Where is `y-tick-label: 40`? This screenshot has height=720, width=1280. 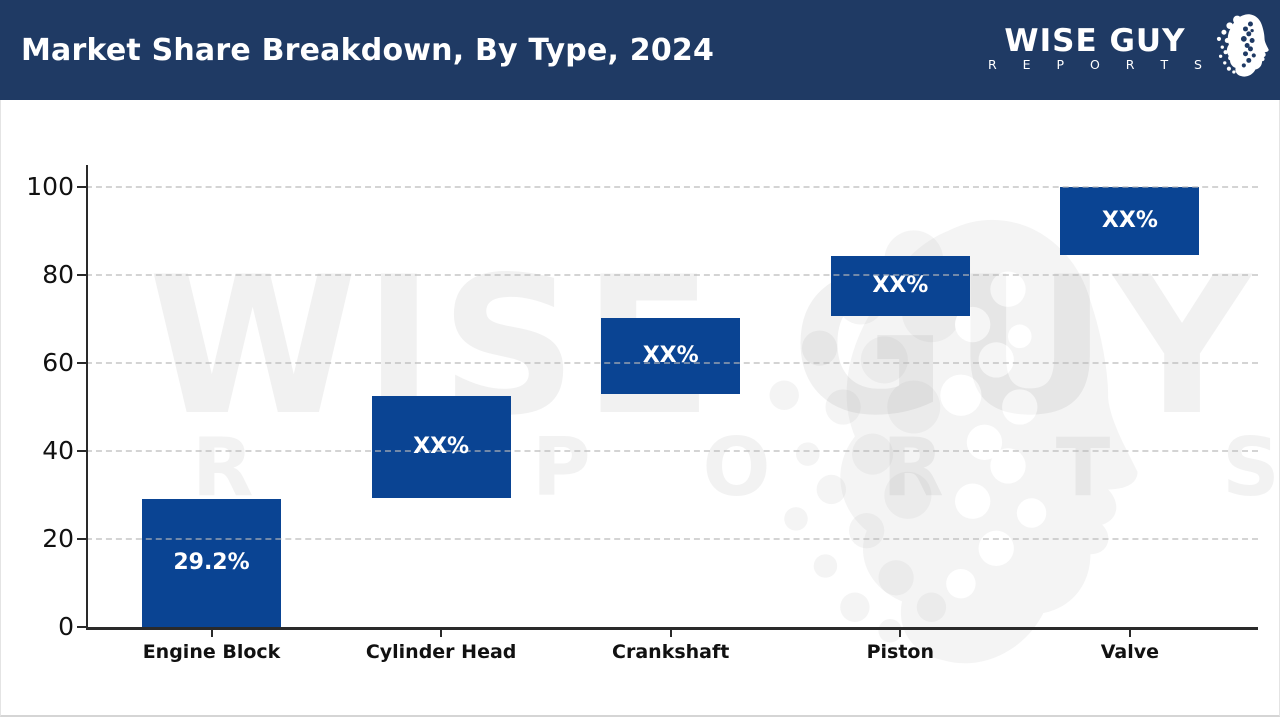
y-tick-label: 40 is located at coordinates (58, 450).